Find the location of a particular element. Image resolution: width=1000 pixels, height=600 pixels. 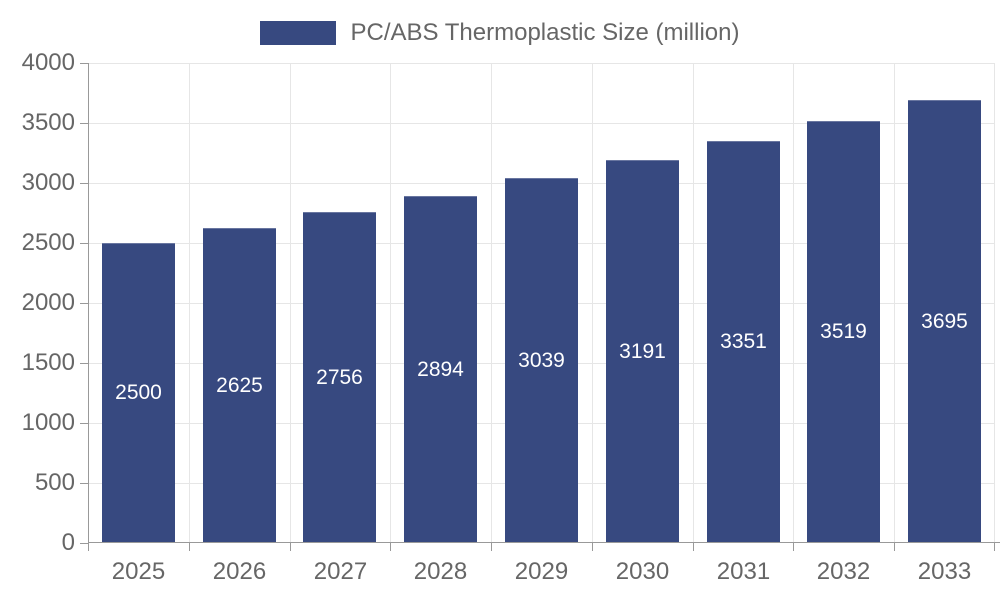

bar-value-label: 2625 is located at coordinates (239, 385).